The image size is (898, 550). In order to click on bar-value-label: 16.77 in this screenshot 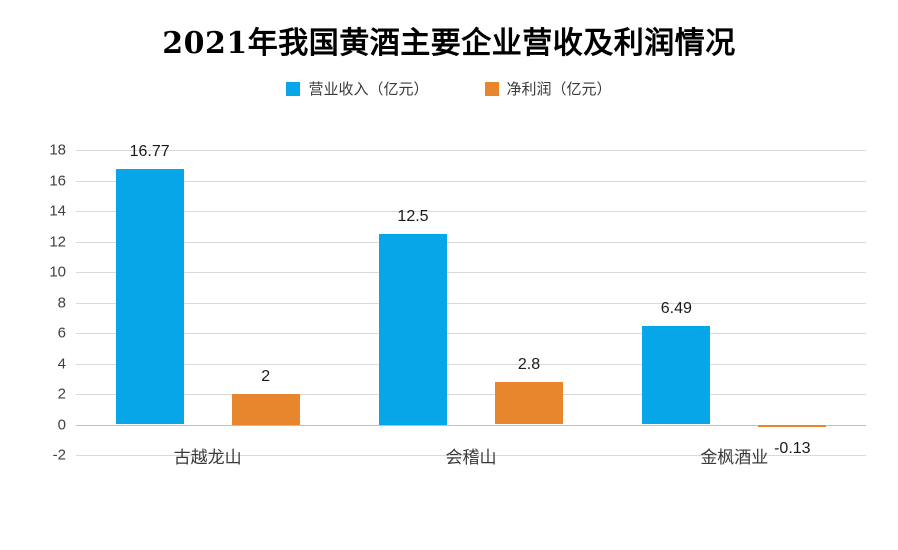, I will do `click(149, 151)`.